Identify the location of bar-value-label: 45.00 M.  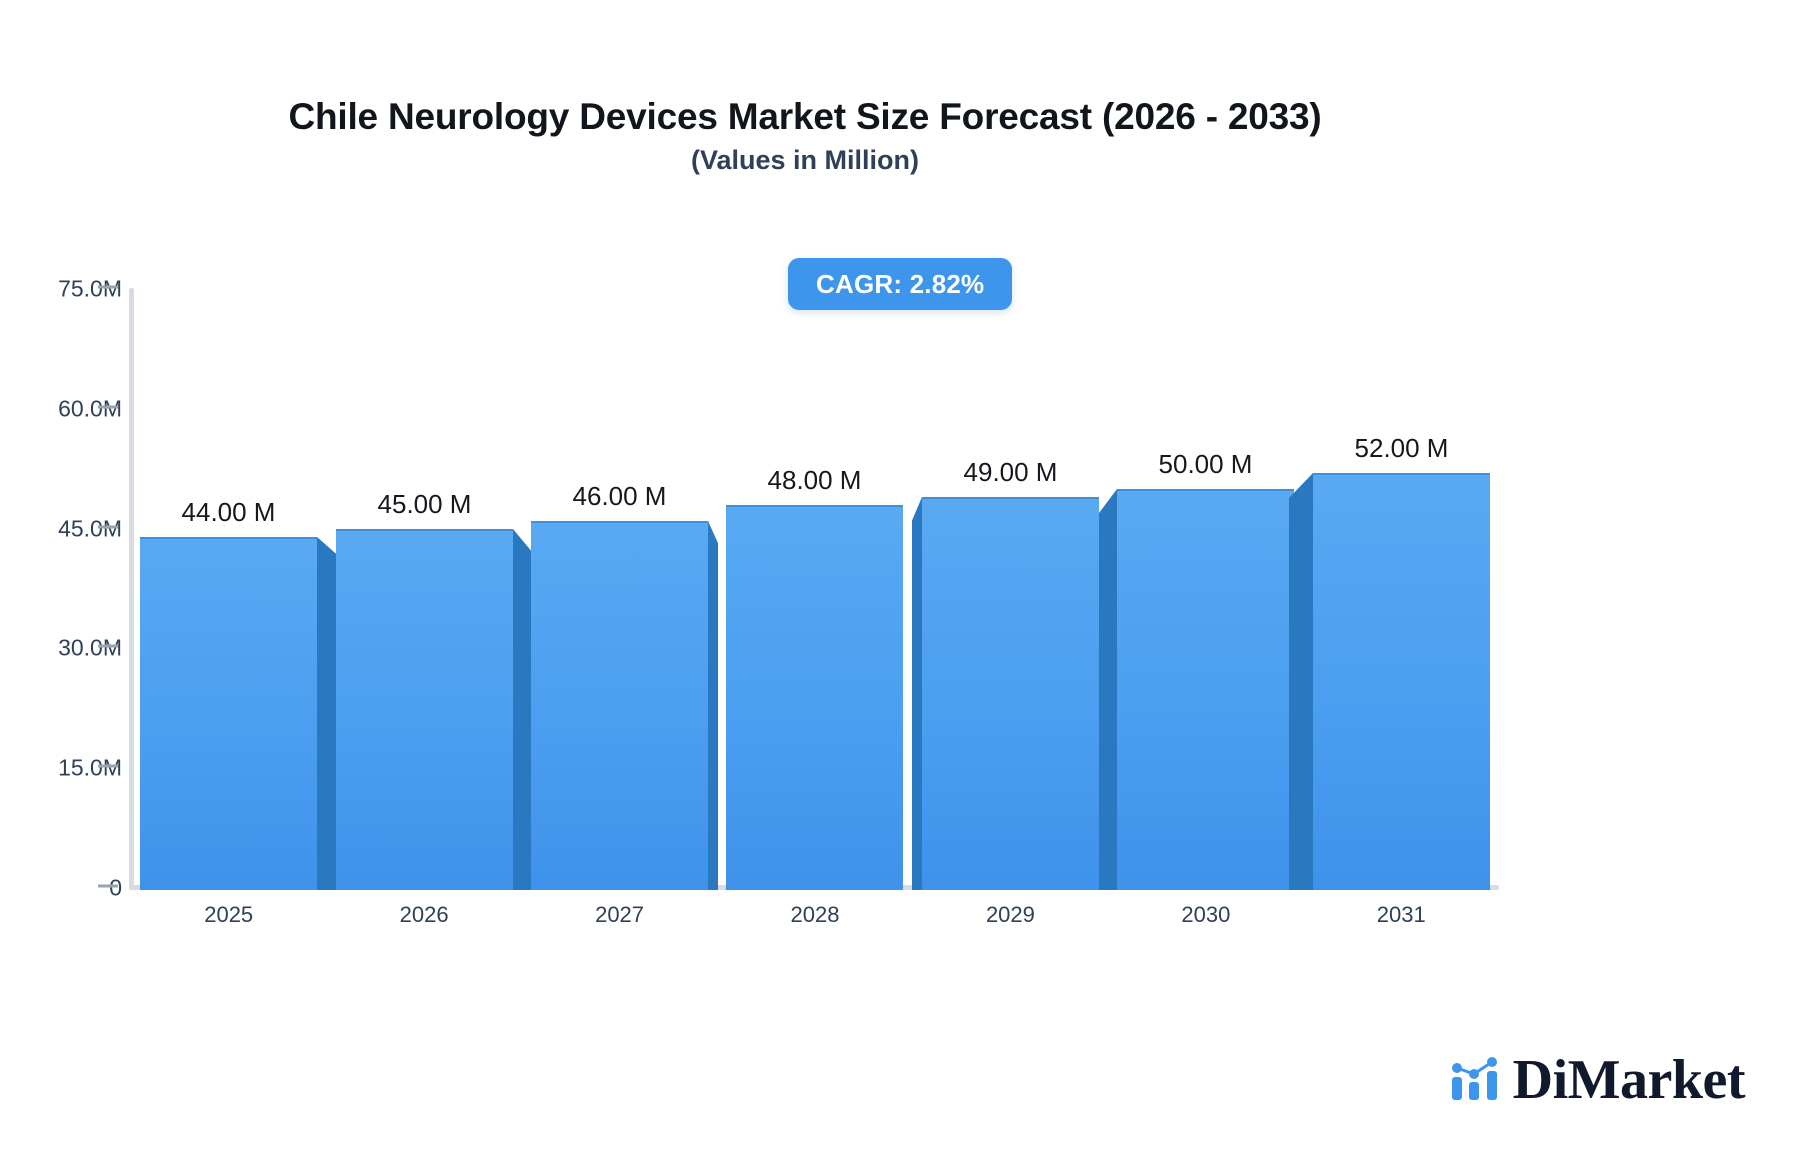
(424, 504).